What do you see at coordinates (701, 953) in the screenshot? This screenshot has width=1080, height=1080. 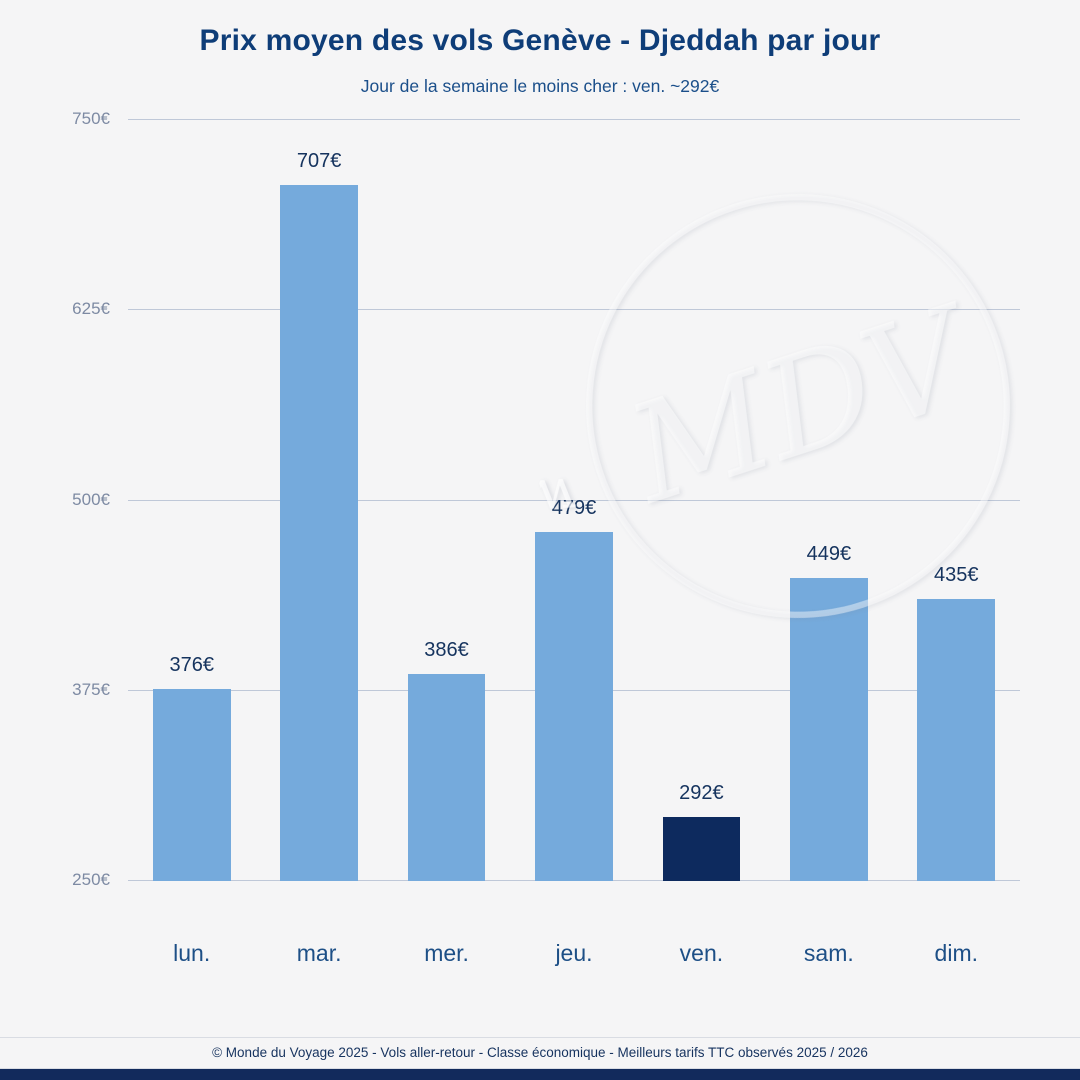 I see `x-label-ven: ven.` at bounding box center [701, 953].